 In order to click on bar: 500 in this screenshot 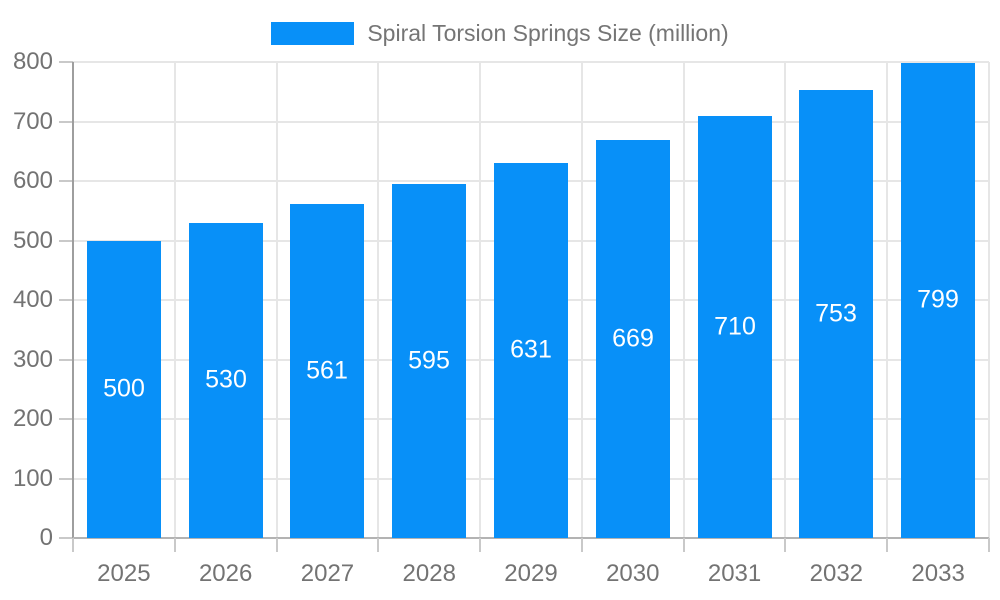, I will do `click(124, 389)`.